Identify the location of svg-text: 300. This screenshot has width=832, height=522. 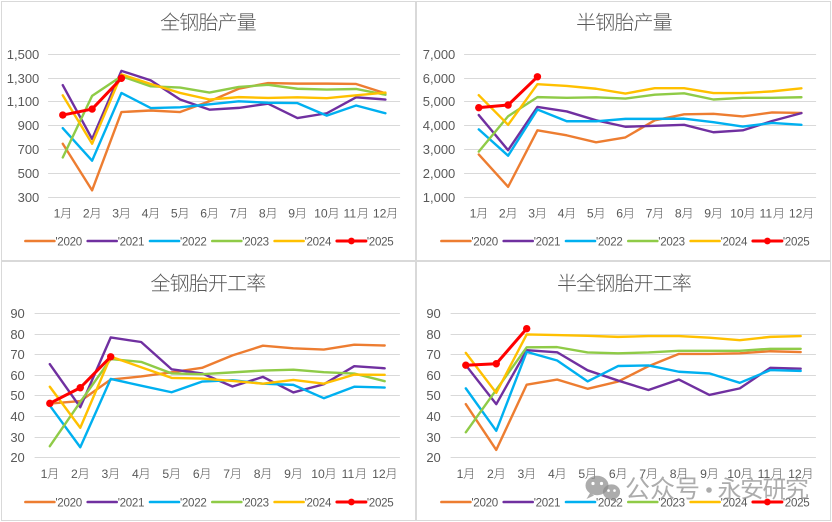
(29, 197).